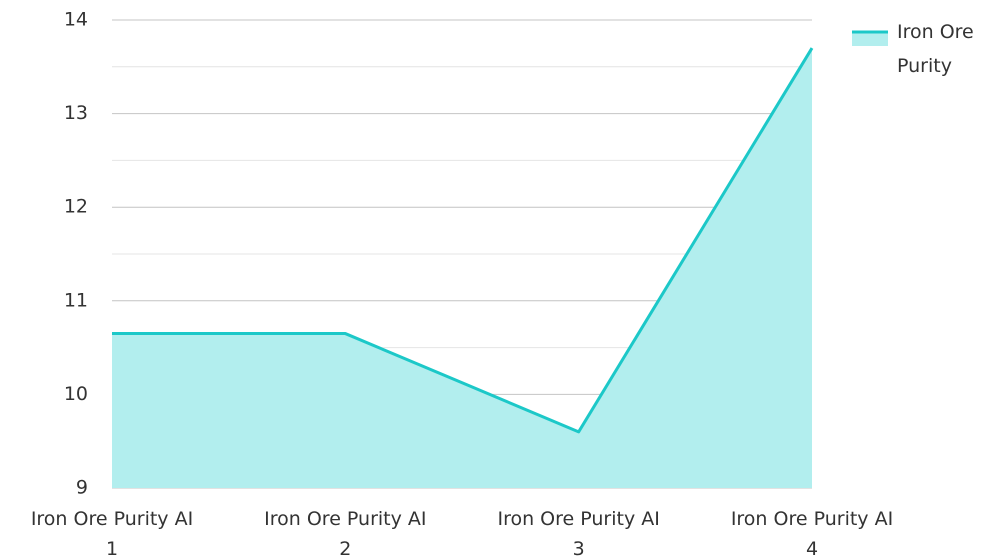 Image resolution: width=999 pixels, height=558 pixels. Describe the element at coordinates (578, 533) in the screenshot. I see `x-tick-label: Iron Ore Purity AI 3` at that location.